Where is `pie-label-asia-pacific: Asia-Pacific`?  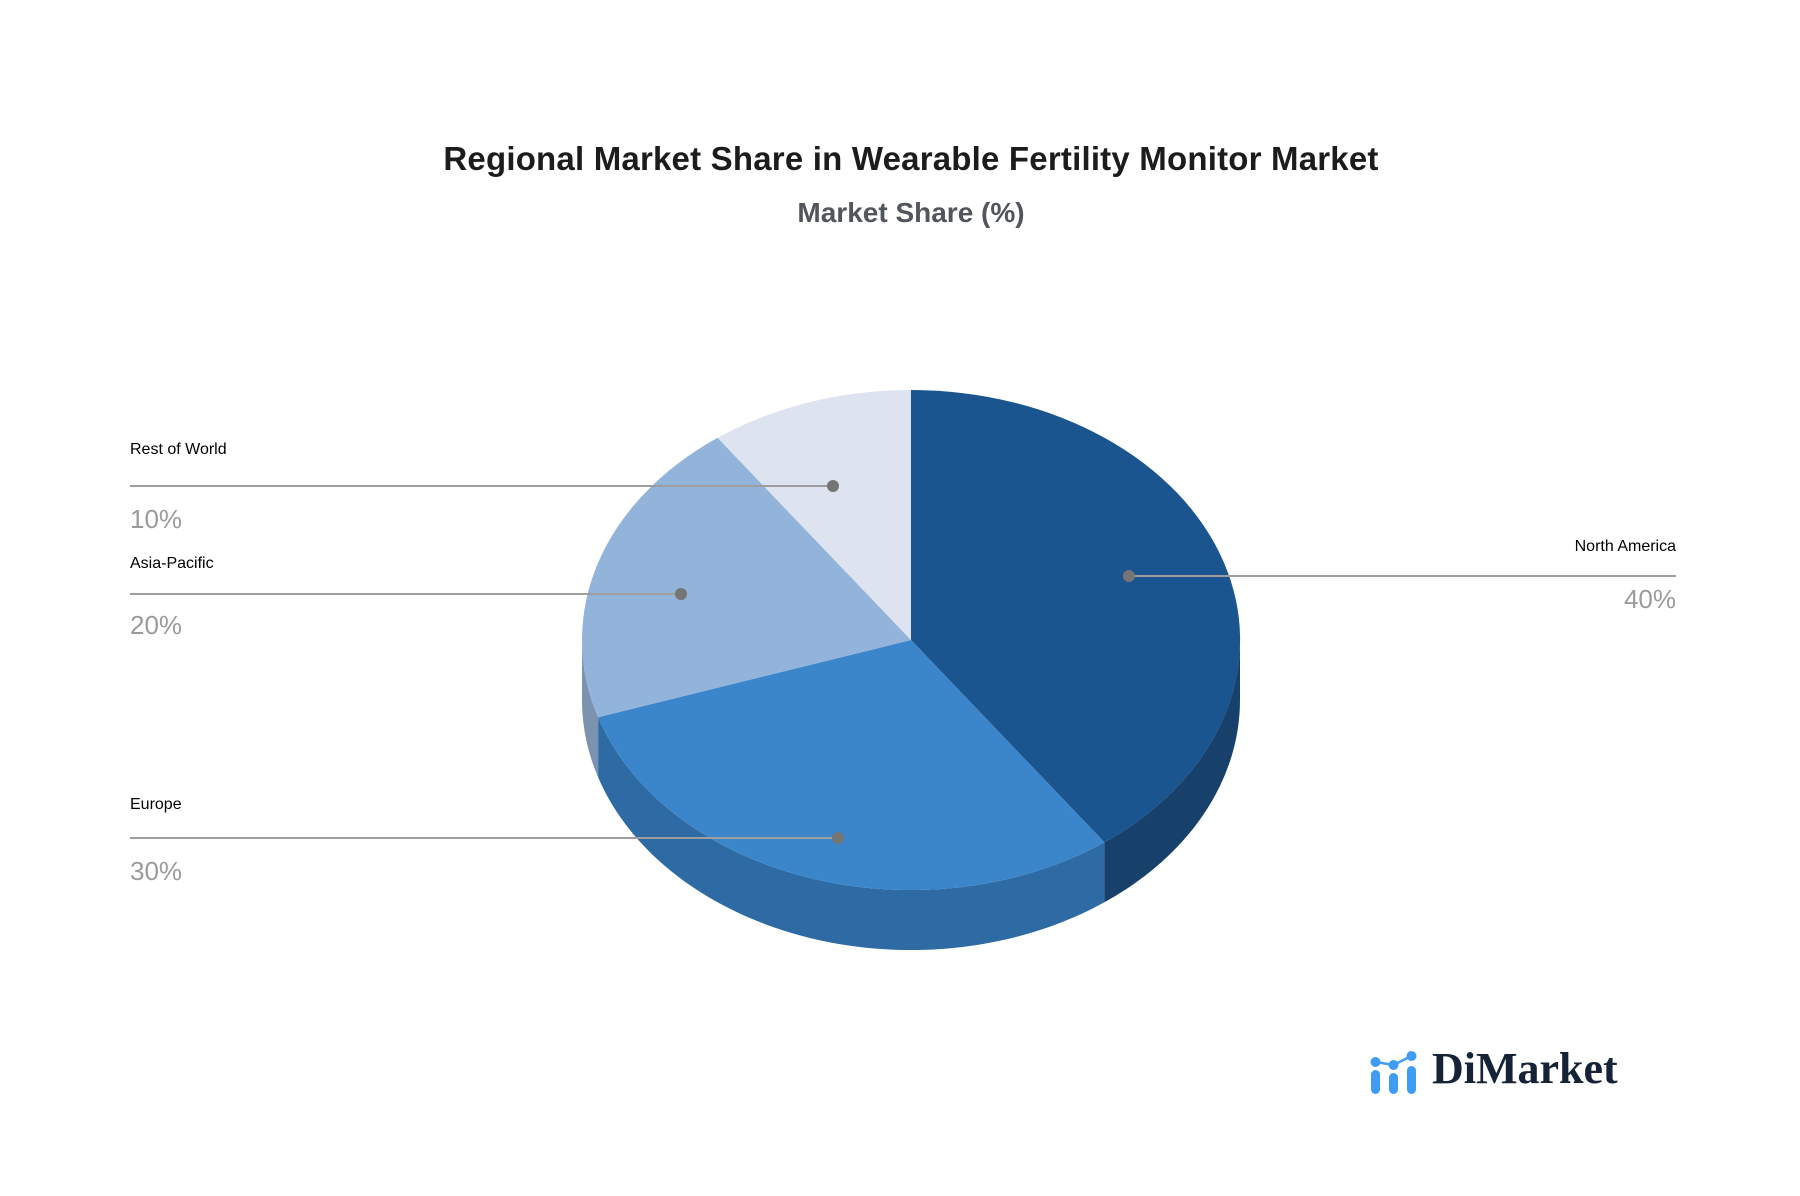
pie-label-asia-pacific: Asia-Pacific is located at coordinates (172, 563).